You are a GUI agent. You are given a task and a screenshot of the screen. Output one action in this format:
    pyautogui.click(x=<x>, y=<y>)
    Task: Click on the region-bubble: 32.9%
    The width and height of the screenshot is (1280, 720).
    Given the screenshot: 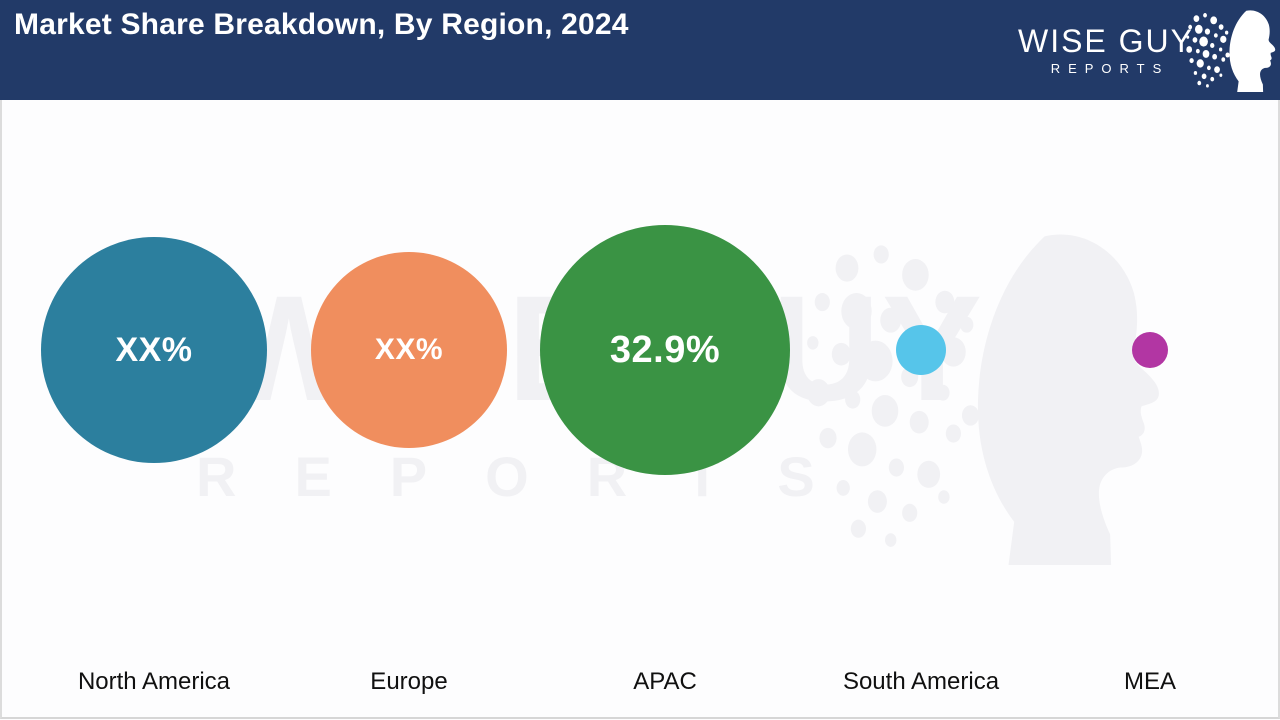 What is the action you would take?
    pyautogui.click(x=665, y=350)
    